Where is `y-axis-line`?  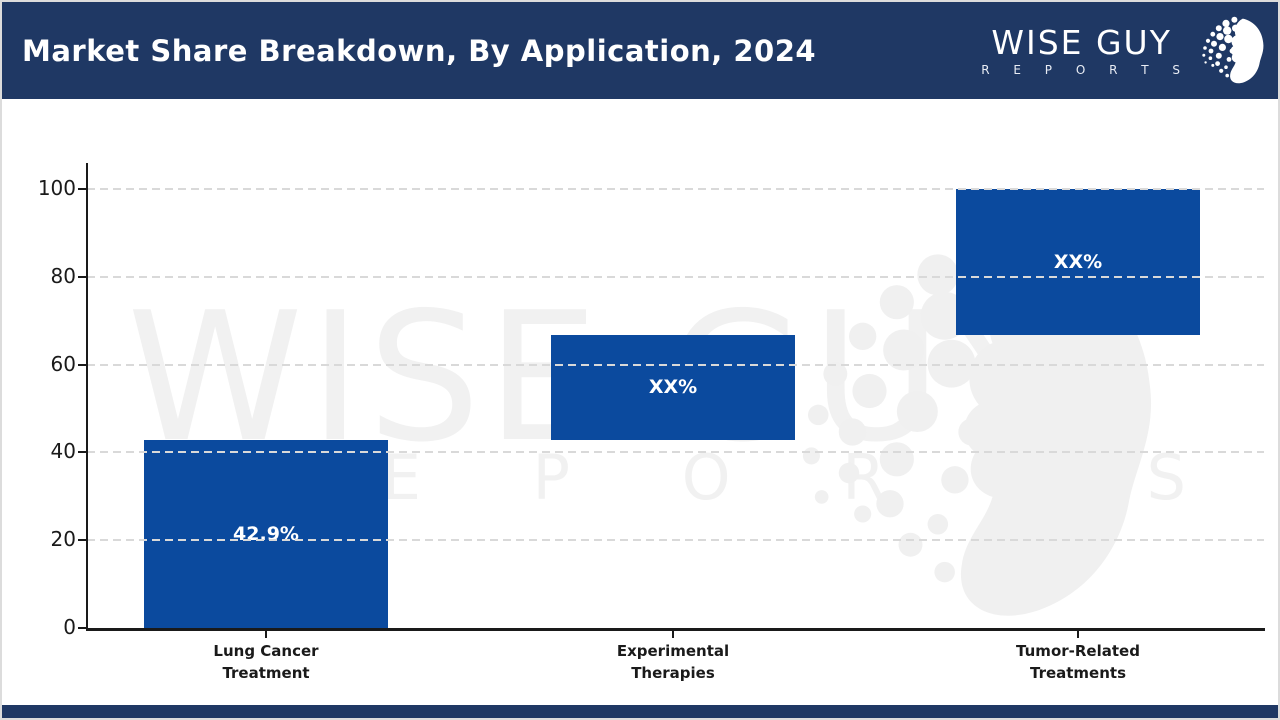
y-axis-line is located at coordinates (87, 396).